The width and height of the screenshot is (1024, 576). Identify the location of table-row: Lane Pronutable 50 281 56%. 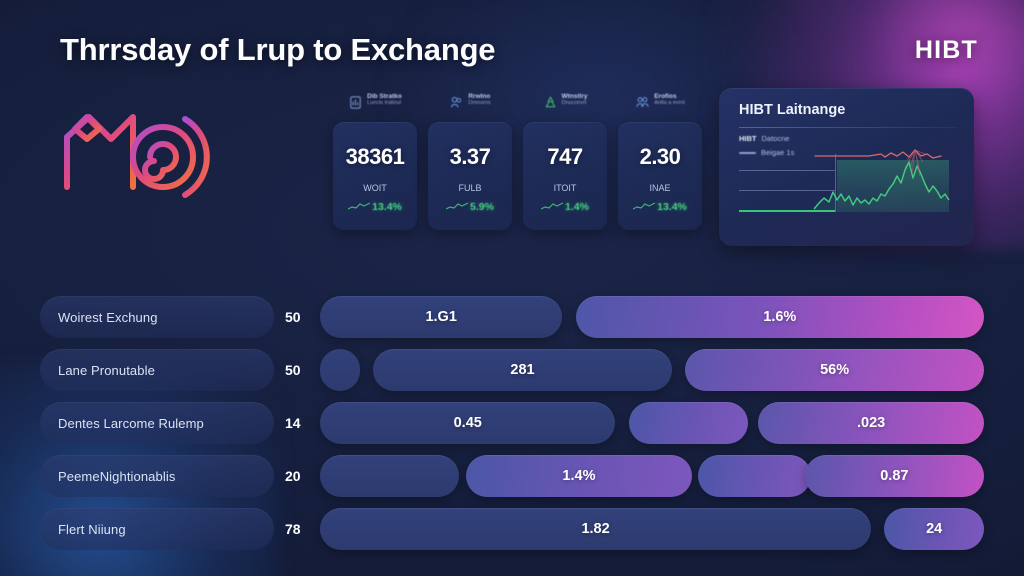
(512, 370).